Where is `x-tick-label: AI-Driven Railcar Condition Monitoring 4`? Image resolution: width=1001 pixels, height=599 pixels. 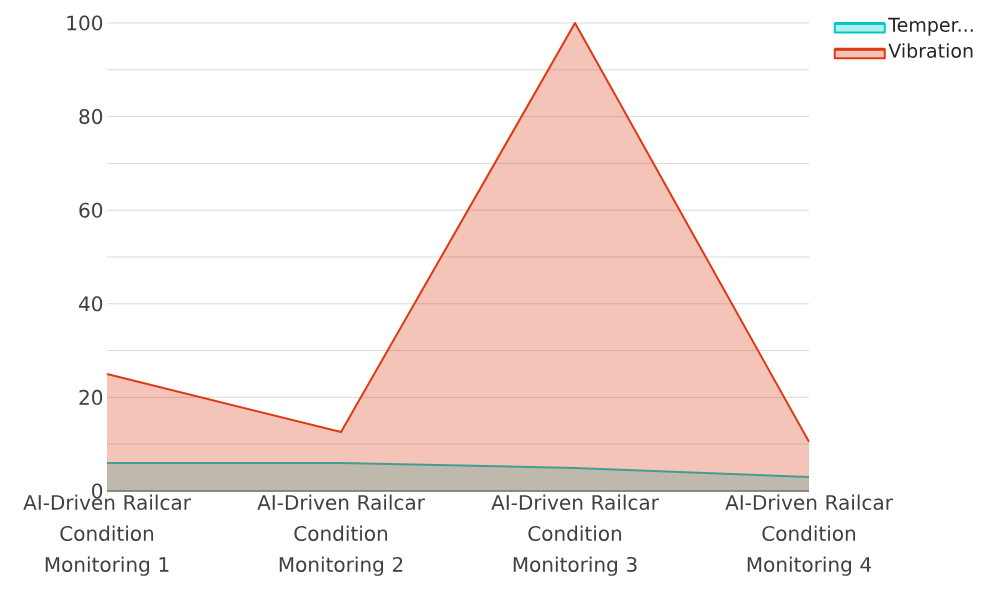 x-tick-label: AI-Driven Railcar Condition Monitoring 4 is located at coordinates (809, 535).